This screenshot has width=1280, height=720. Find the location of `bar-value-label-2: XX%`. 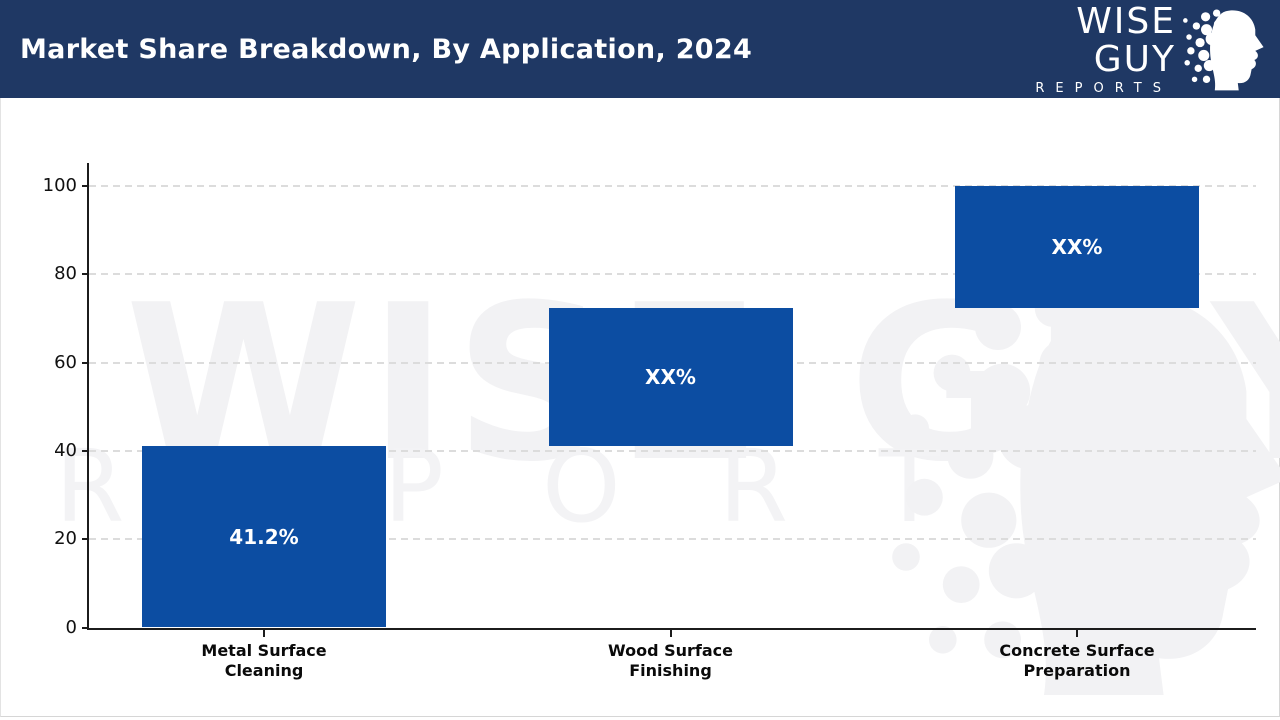

bar-value-label-2: XX% is located at coordinates (670, 376).